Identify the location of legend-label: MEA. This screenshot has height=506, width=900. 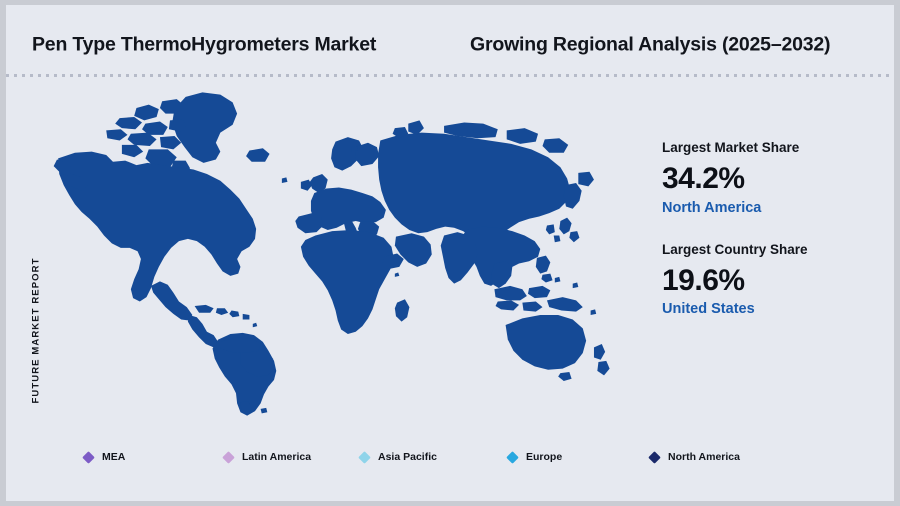
(114, 457).